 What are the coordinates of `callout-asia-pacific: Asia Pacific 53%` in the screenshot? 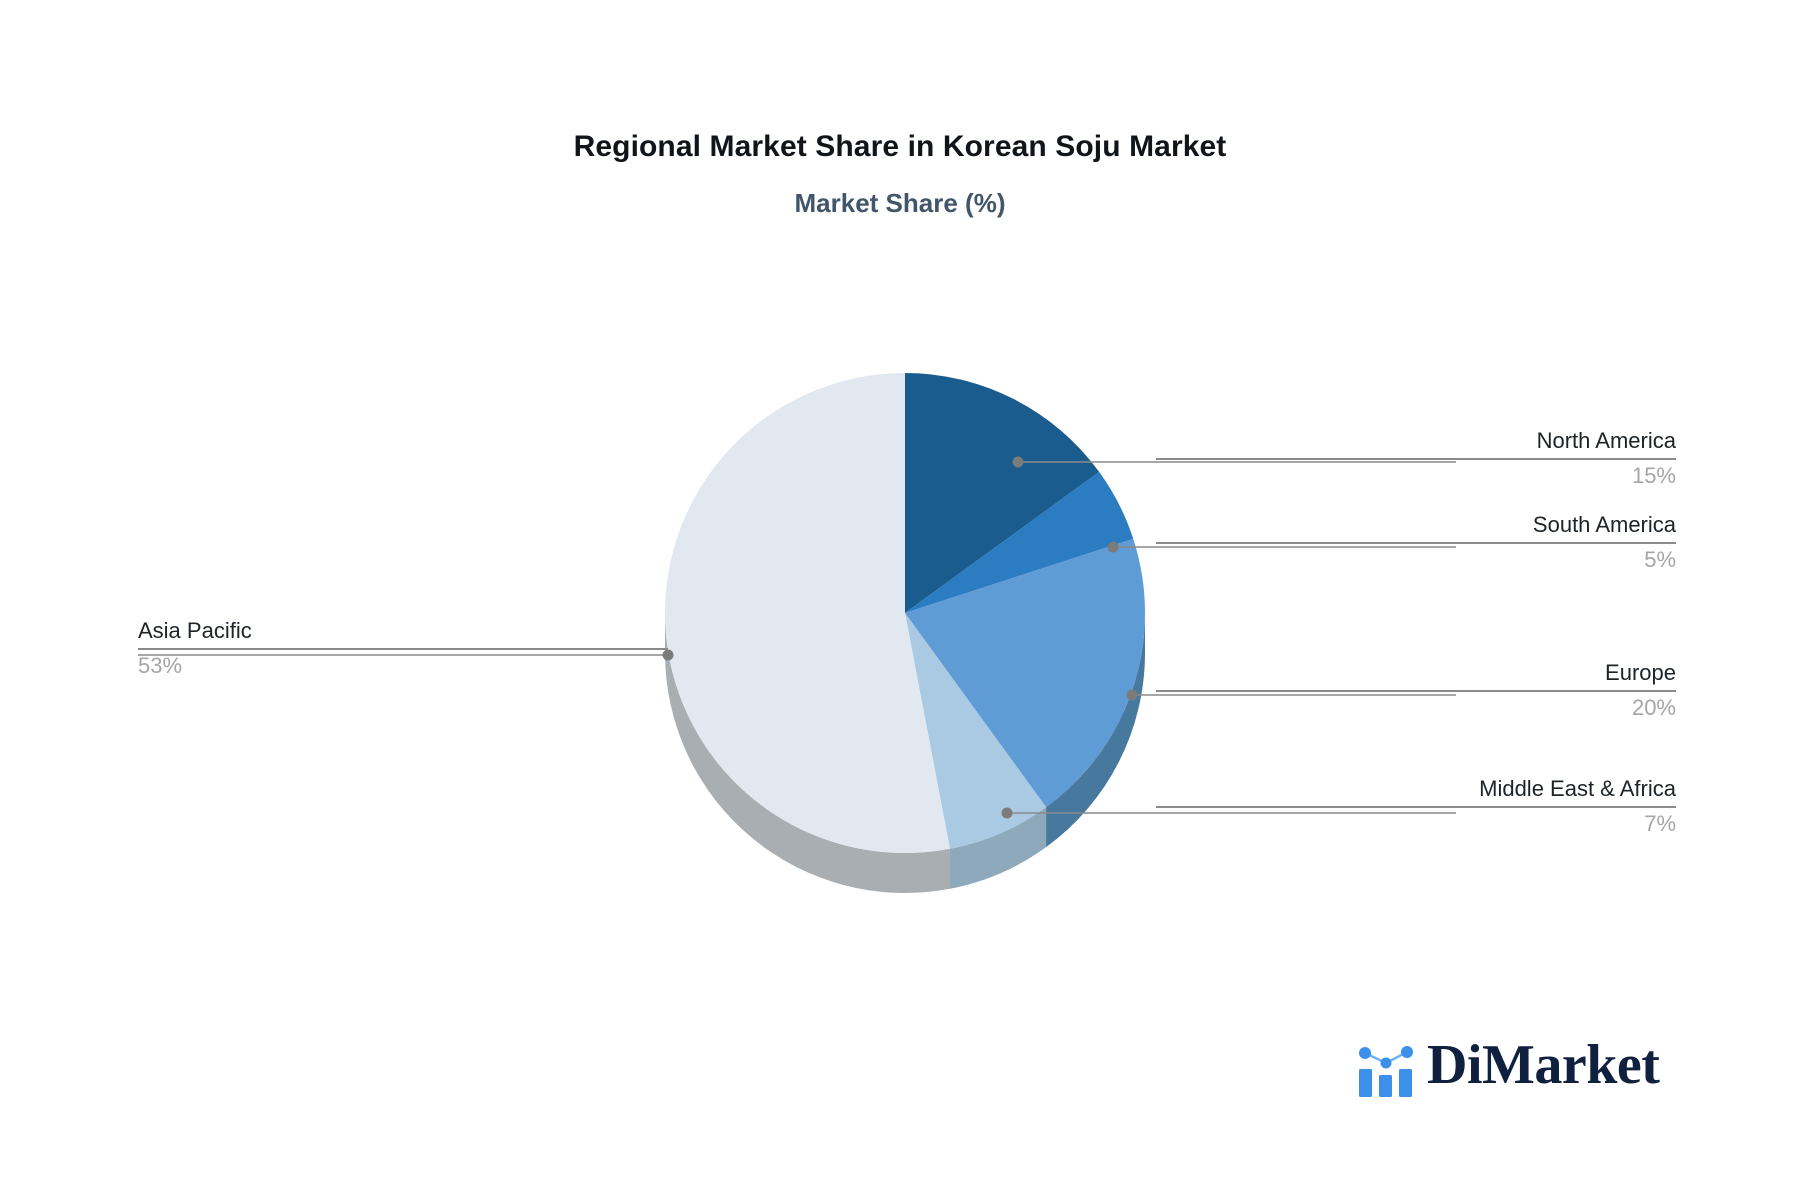 It's located at (403, 648).